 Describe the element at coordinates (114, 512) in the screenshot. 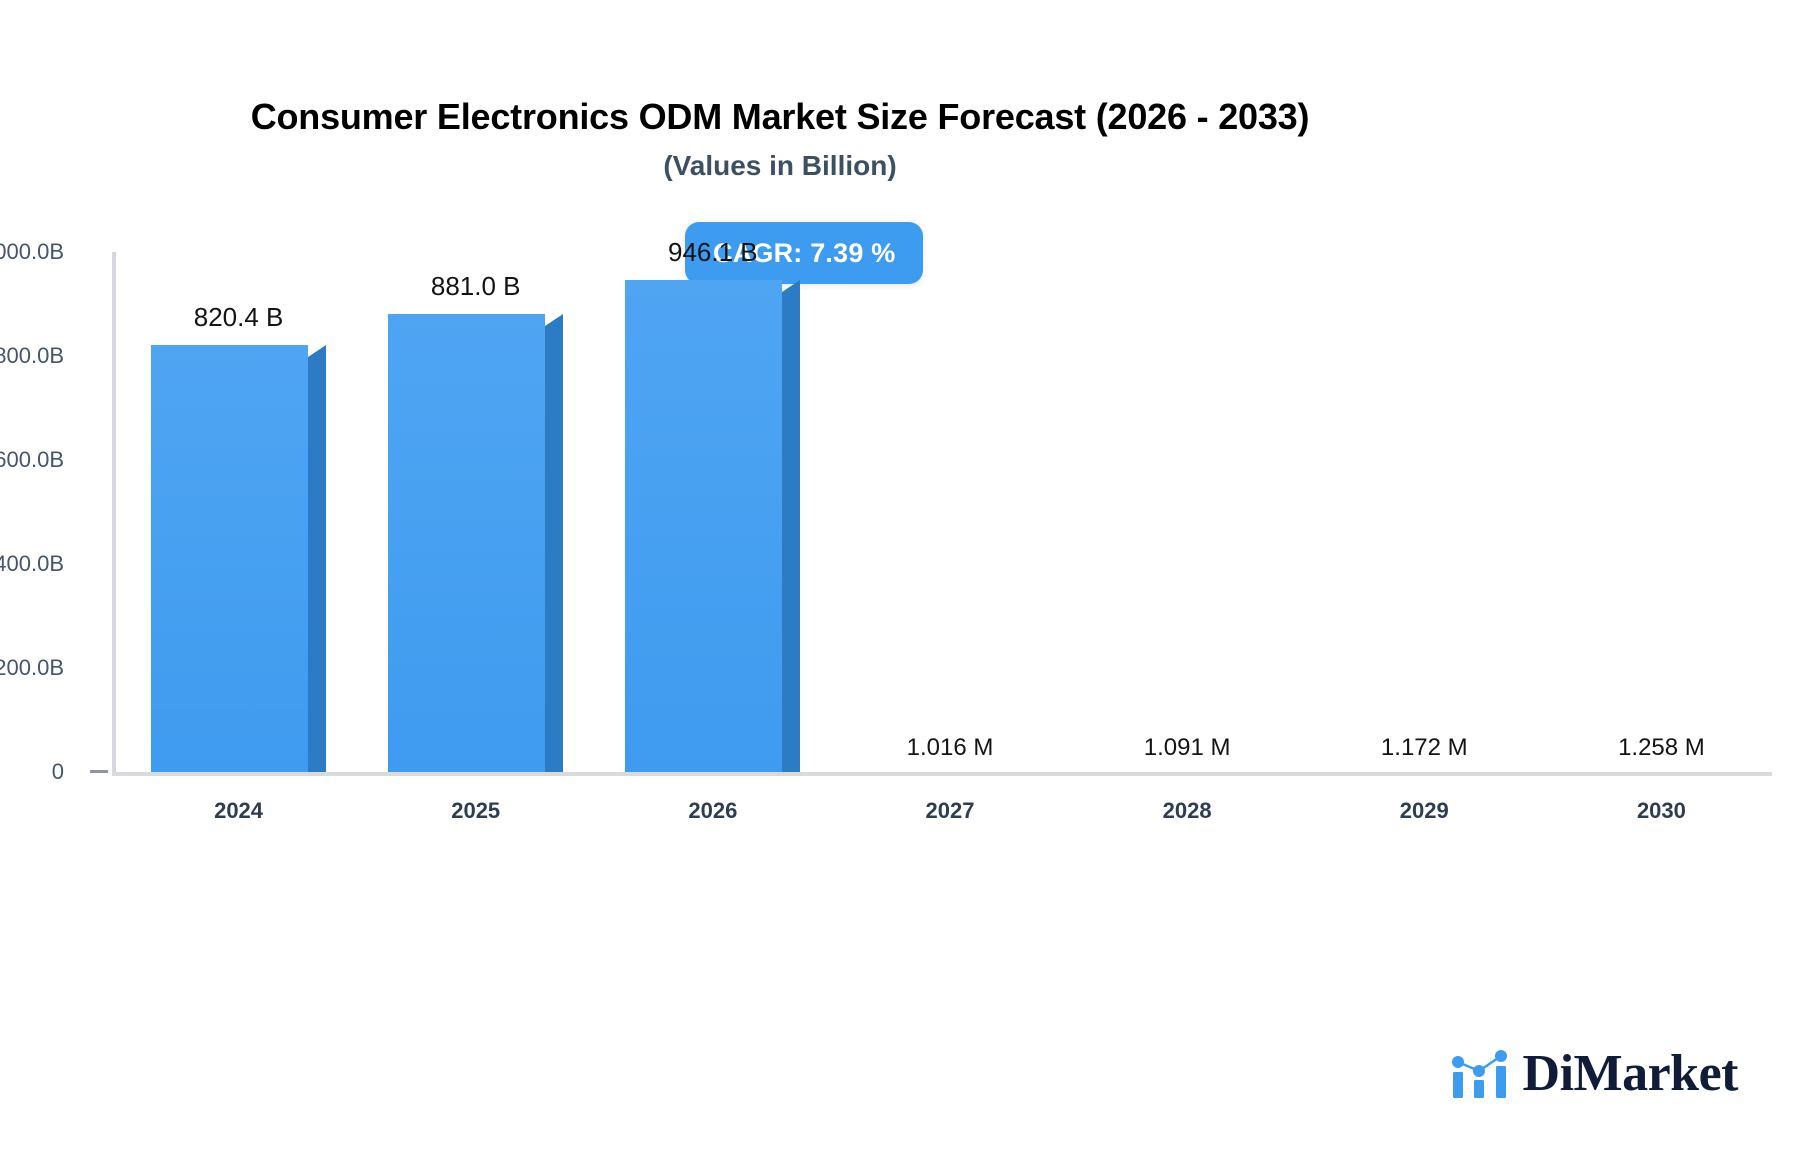

I see `y-axis-line` at that location.